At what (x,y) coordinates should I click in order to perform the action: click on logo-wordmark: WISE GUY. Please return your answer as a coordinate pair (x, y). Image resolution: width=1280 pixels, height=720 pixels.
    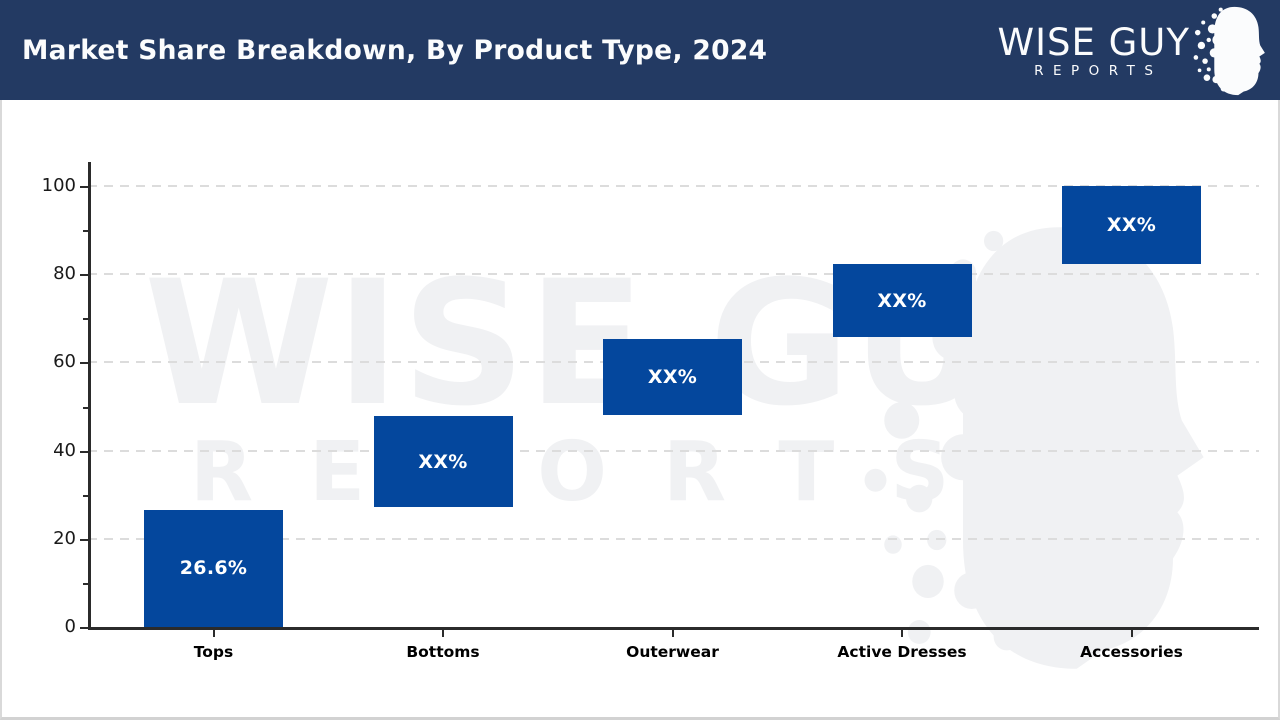
    Looking at the image, I should click on (1093, 42).